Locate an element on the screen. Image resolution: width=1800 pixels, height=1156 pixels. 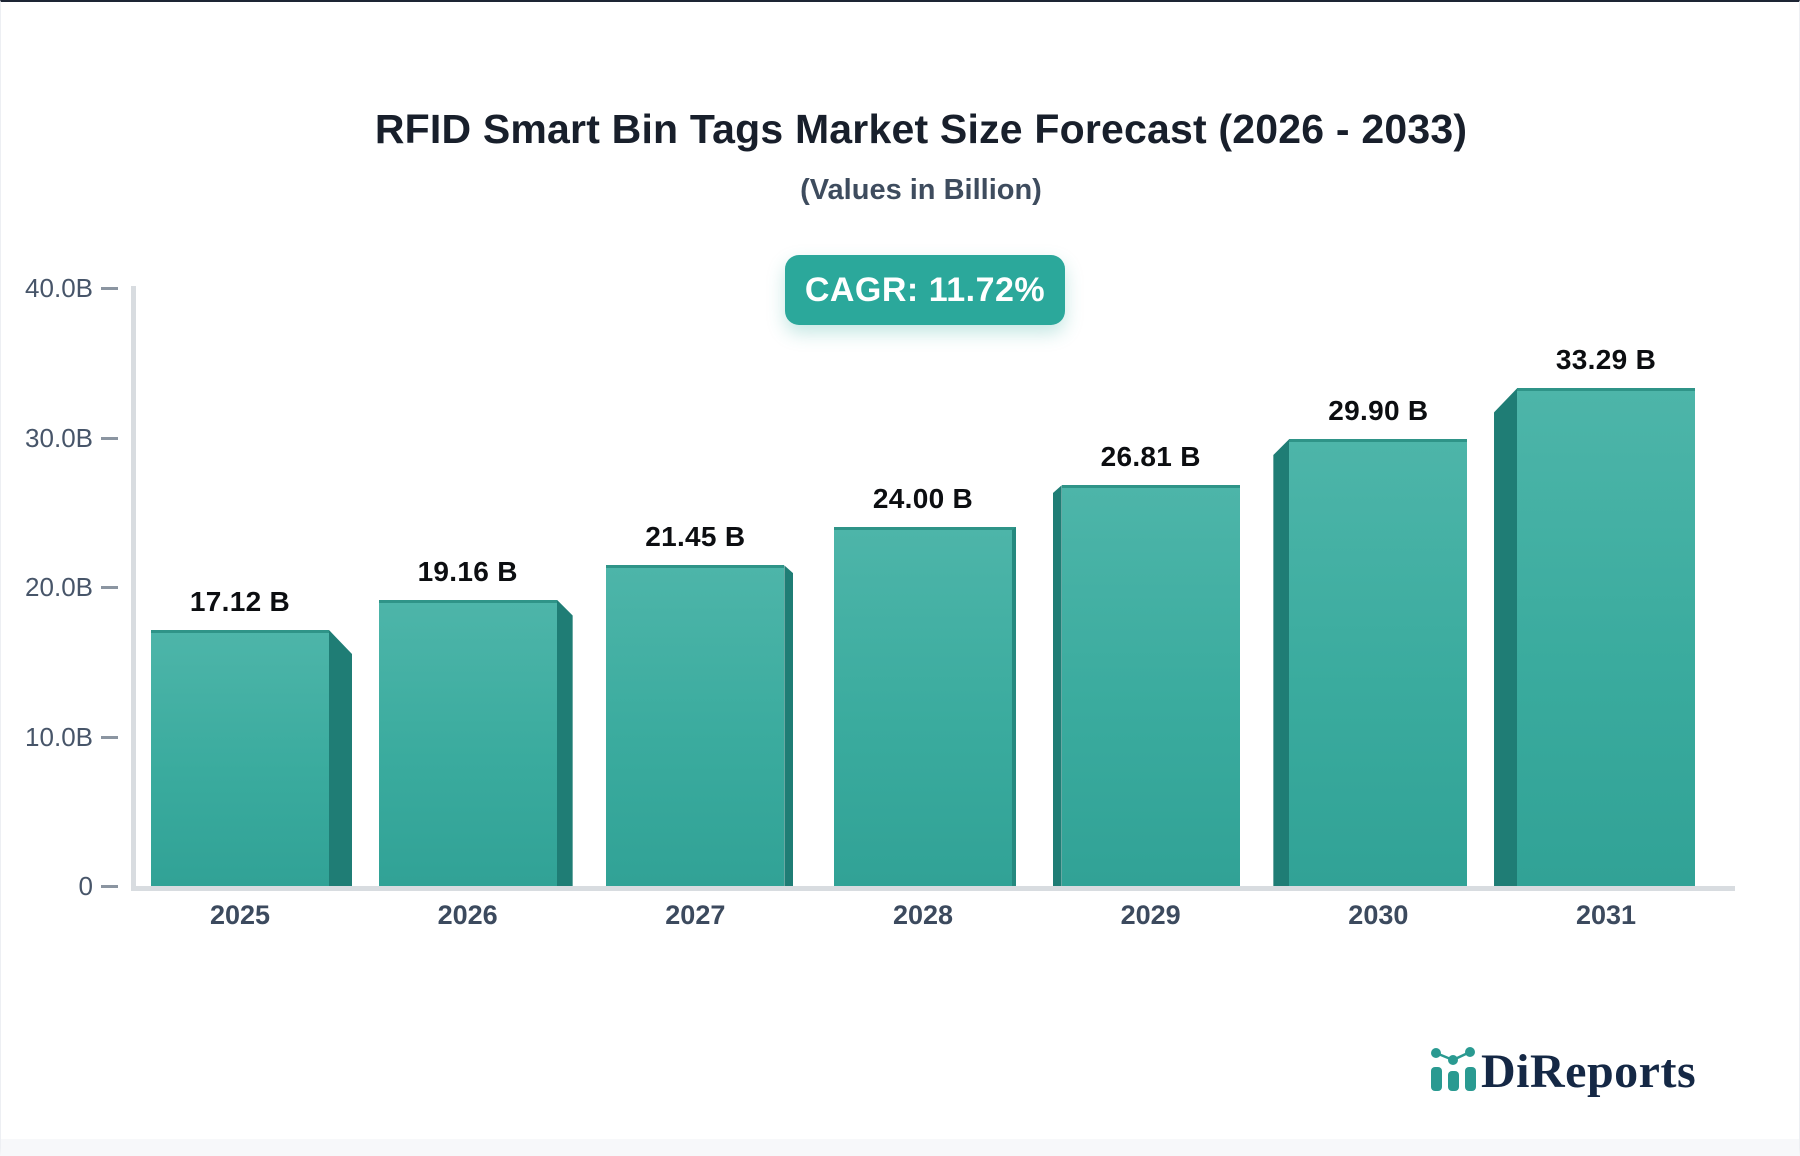
bar-value-label: 21.45 B is located at coordinates (695, 537).